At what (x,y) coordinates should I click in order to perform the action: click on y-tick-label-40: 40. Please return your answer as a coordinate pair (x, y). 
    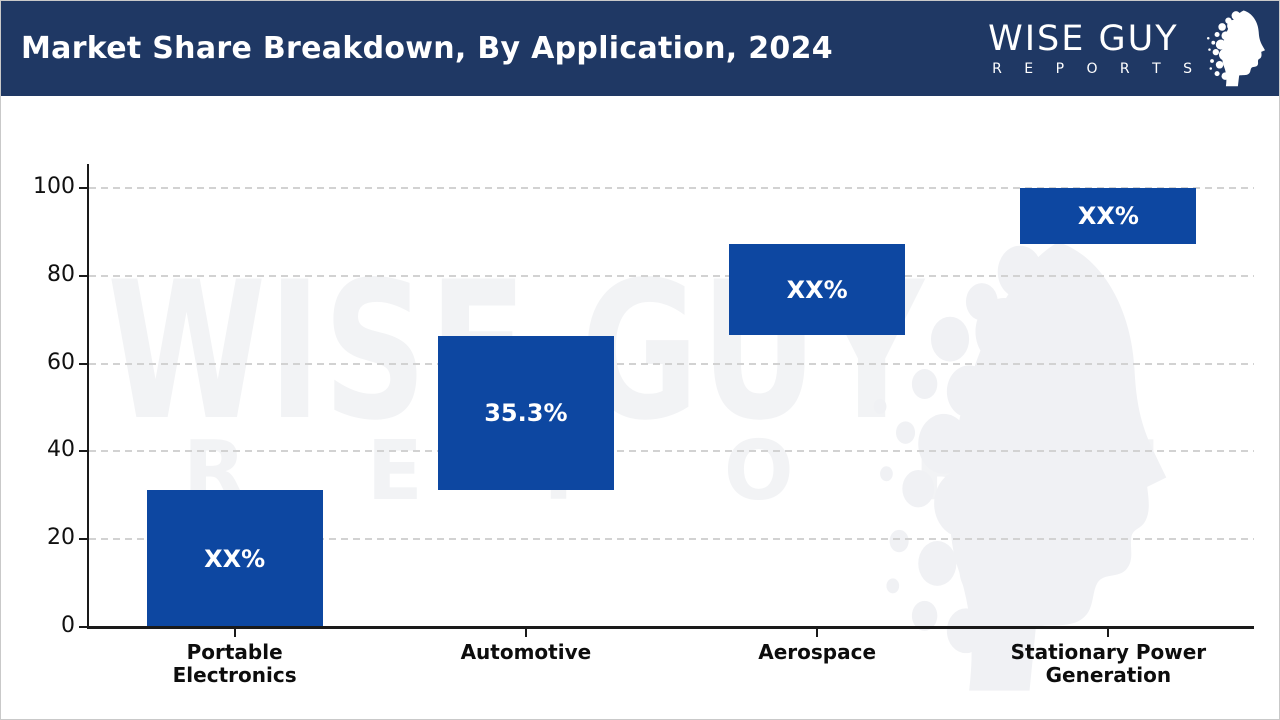
    Looking at the image, I should click on (61, 450).